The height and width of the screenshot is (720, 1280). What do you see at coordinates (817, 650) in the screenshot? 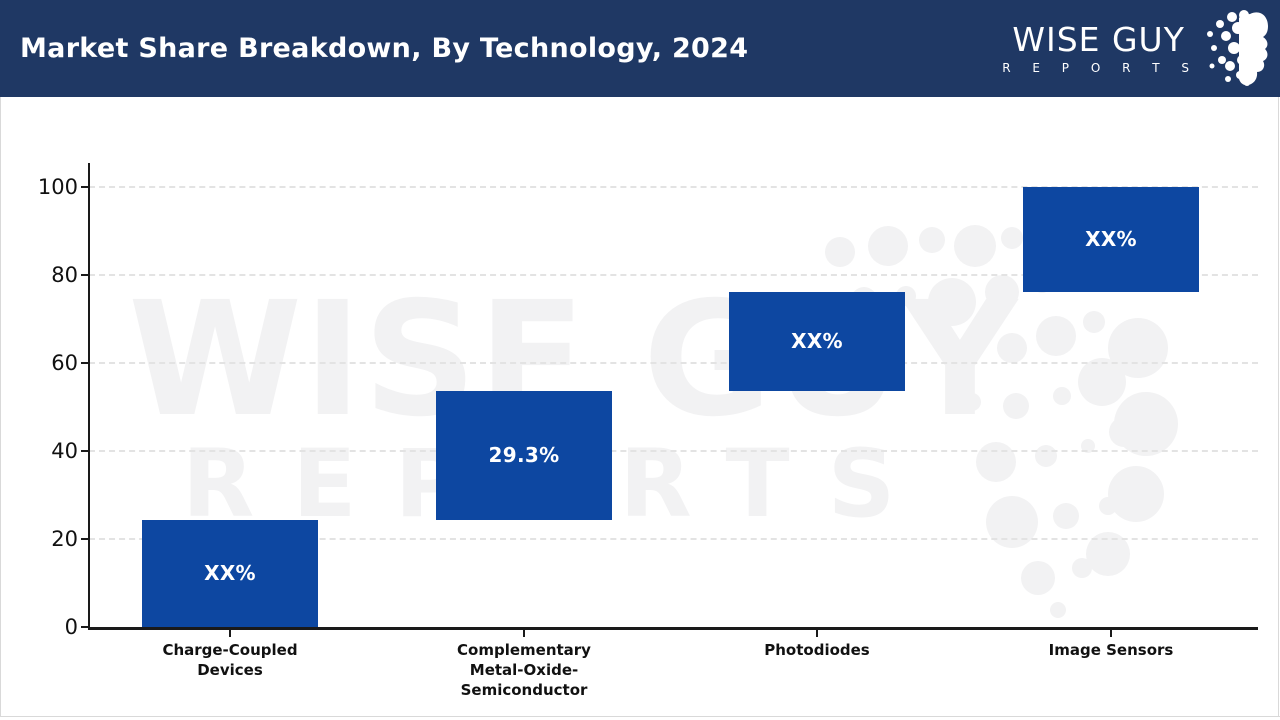
I see `category-label-3: Photodiodes` at bounding box center [817, 650].